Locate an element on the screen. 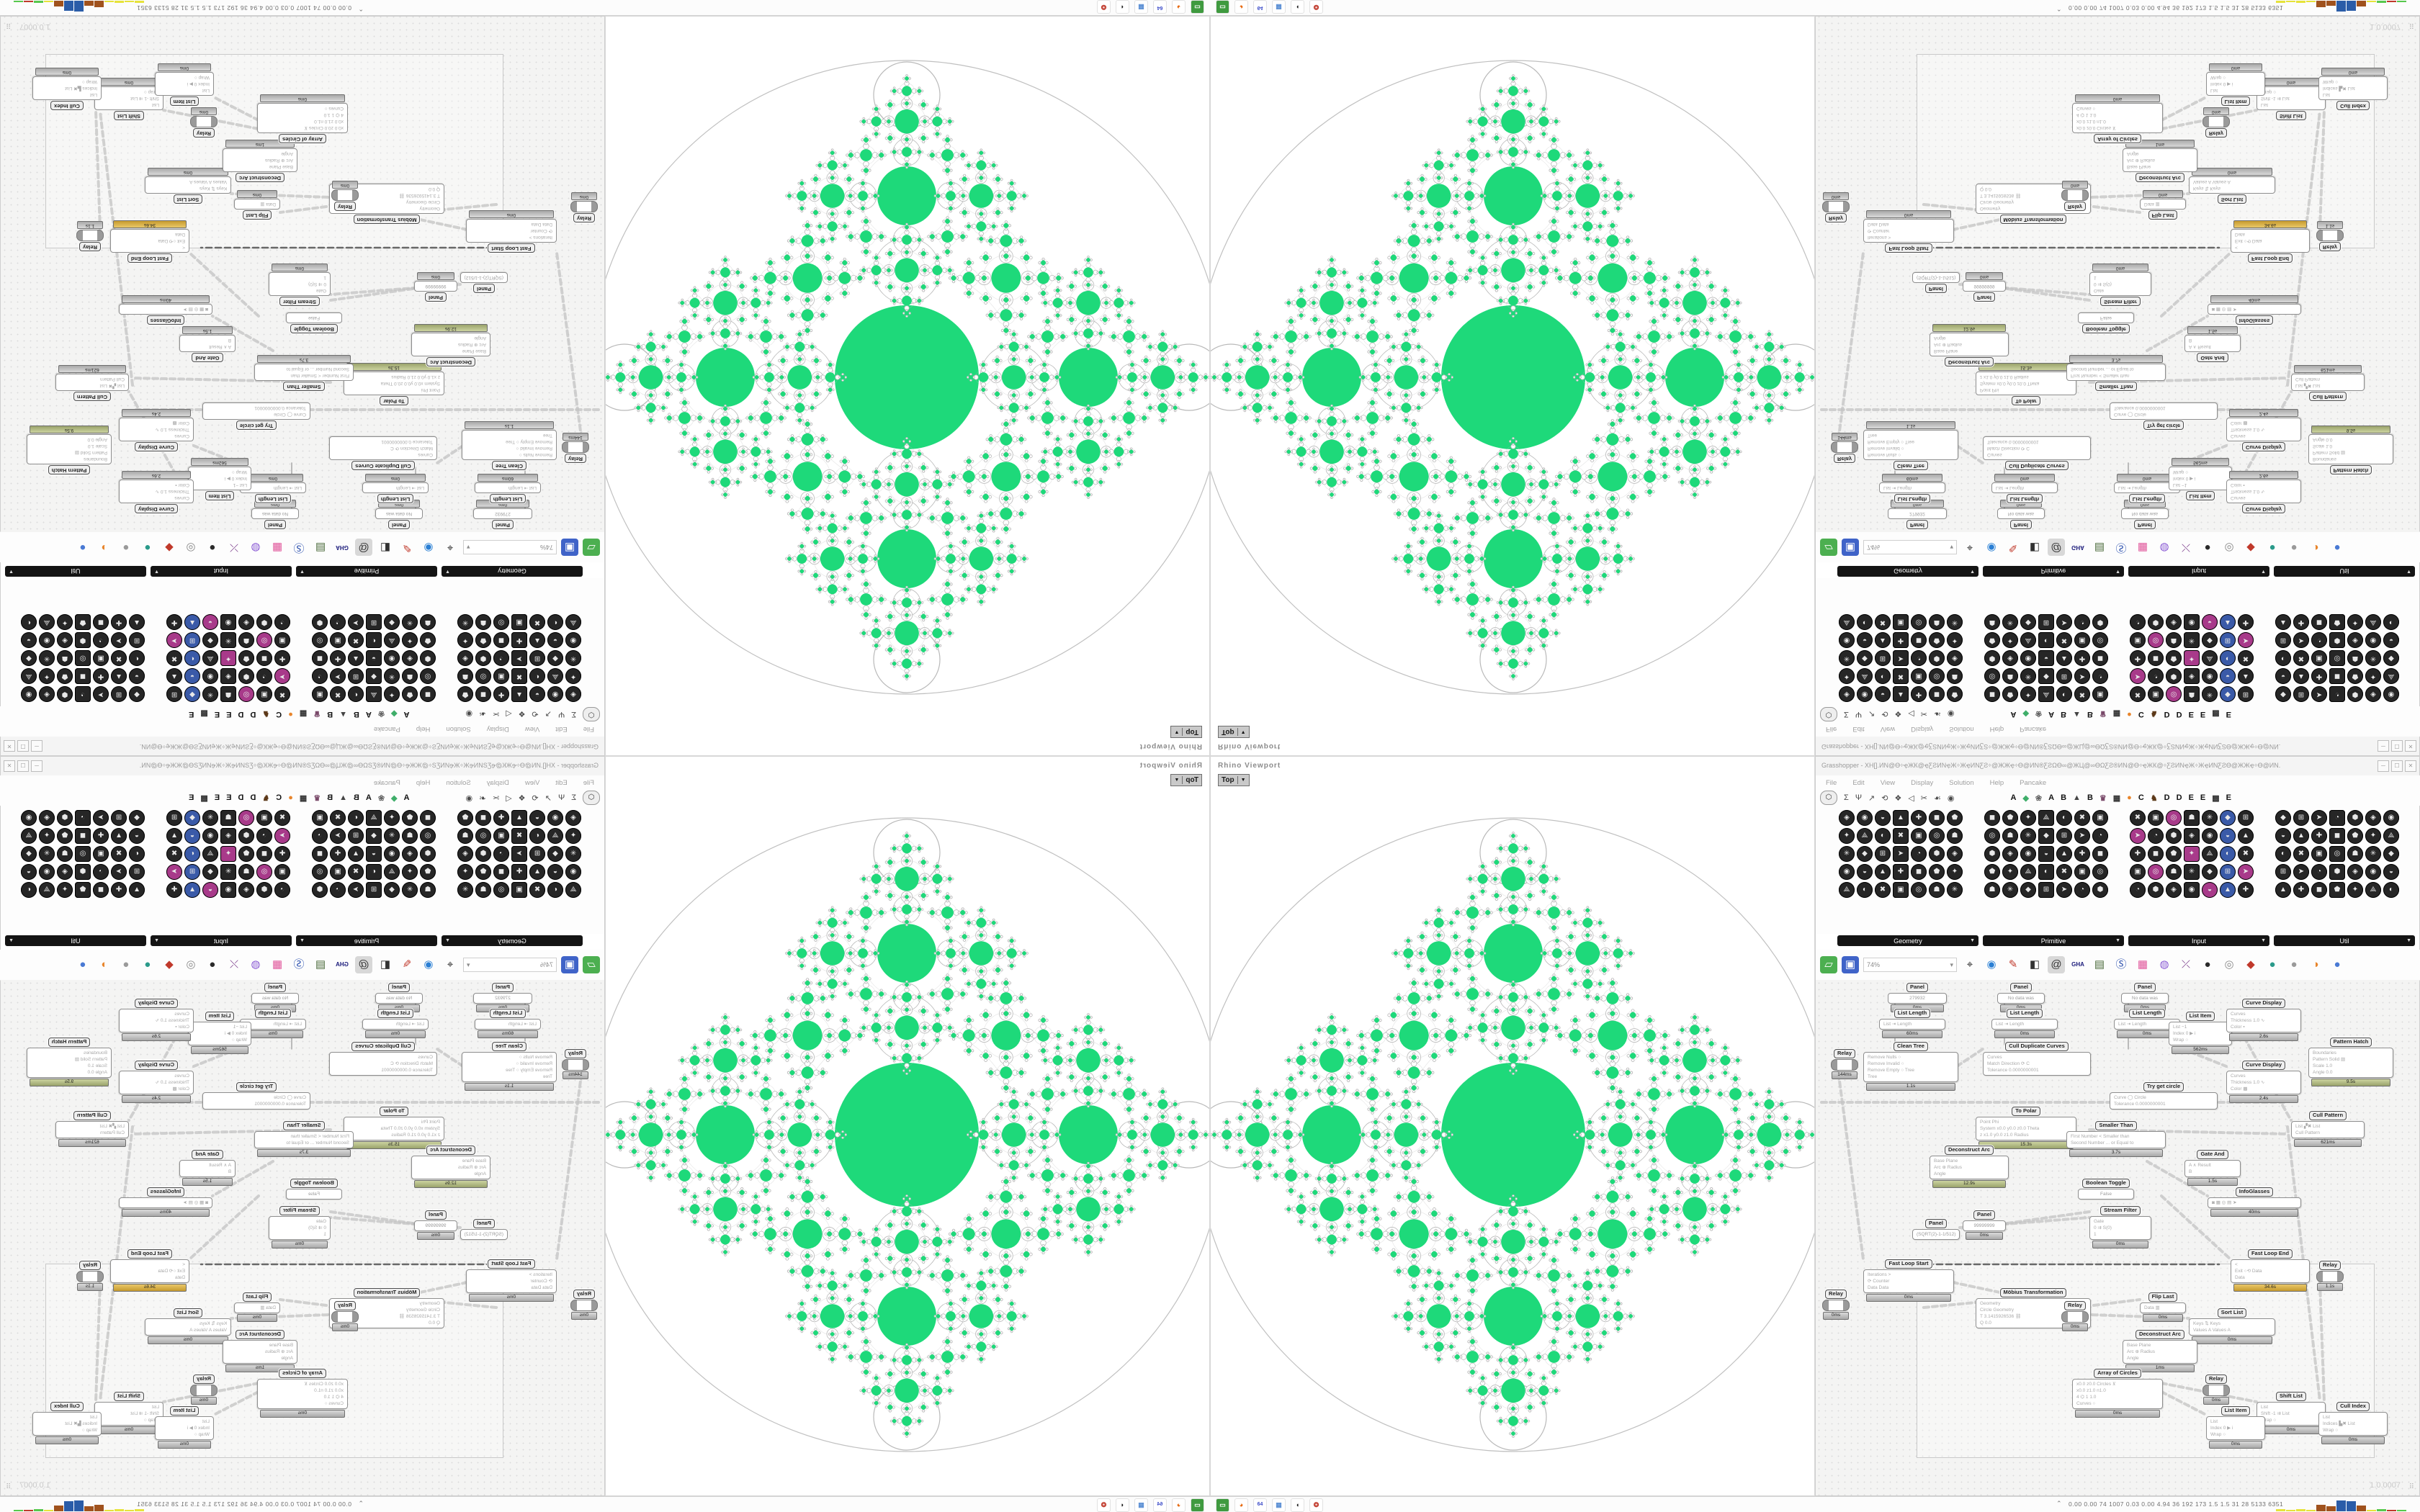 The width and height of the screenshot is (2420, 1512). gha-icon: GHA is located at coordinates (2077, 547).